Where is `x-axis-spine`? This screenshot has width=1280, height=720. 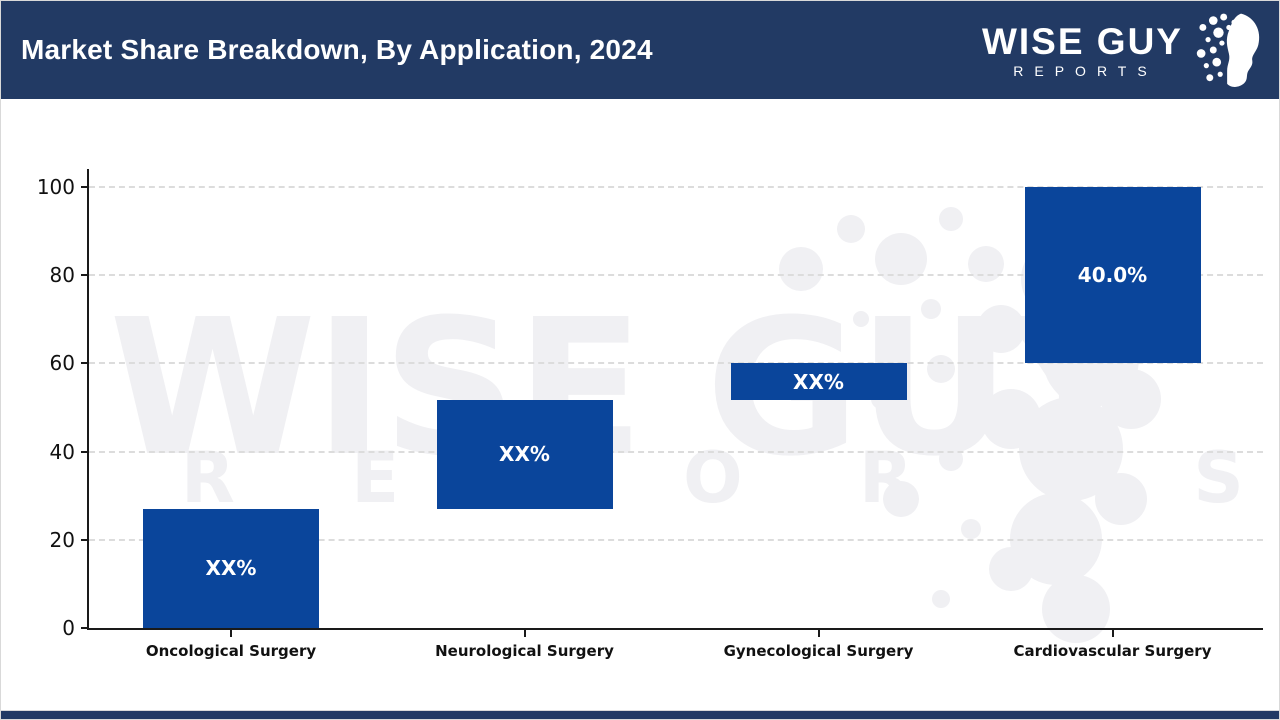 x-axis-spine is located at coordinates (675, 629).